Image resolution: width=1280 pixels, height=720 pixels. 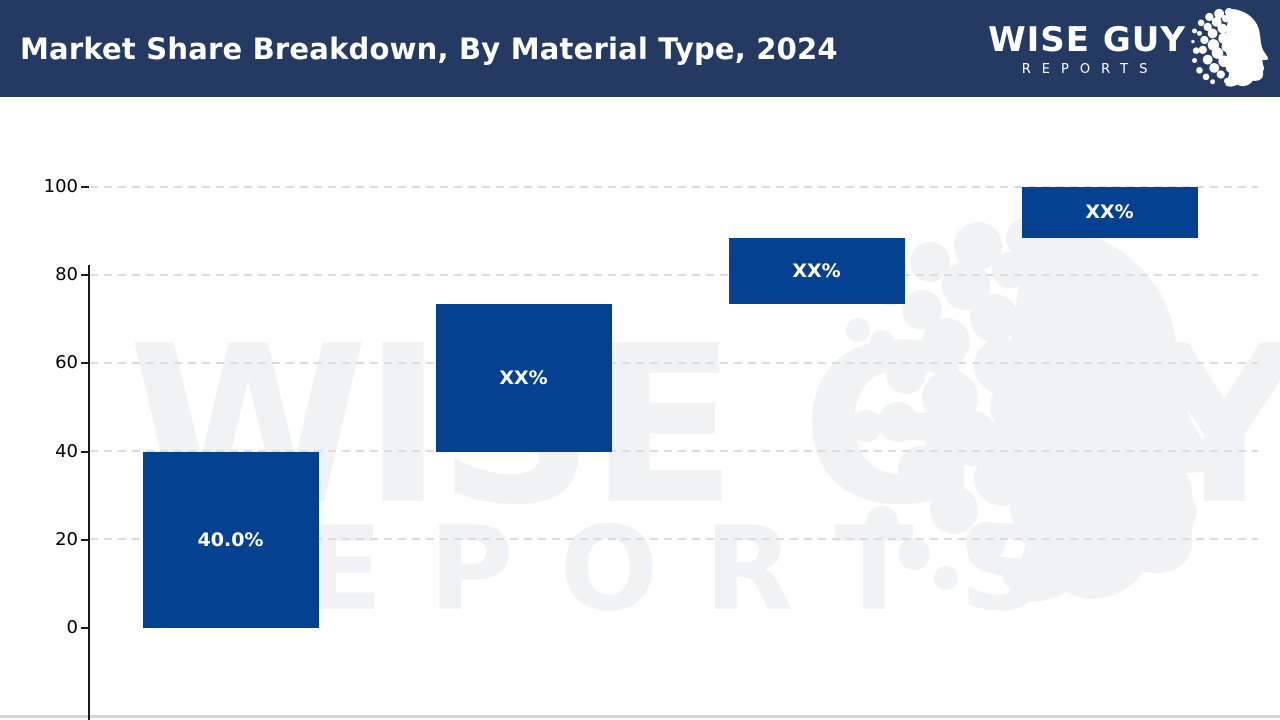 I want to click on y-tick-label: 60, so click(x=66, y=363).